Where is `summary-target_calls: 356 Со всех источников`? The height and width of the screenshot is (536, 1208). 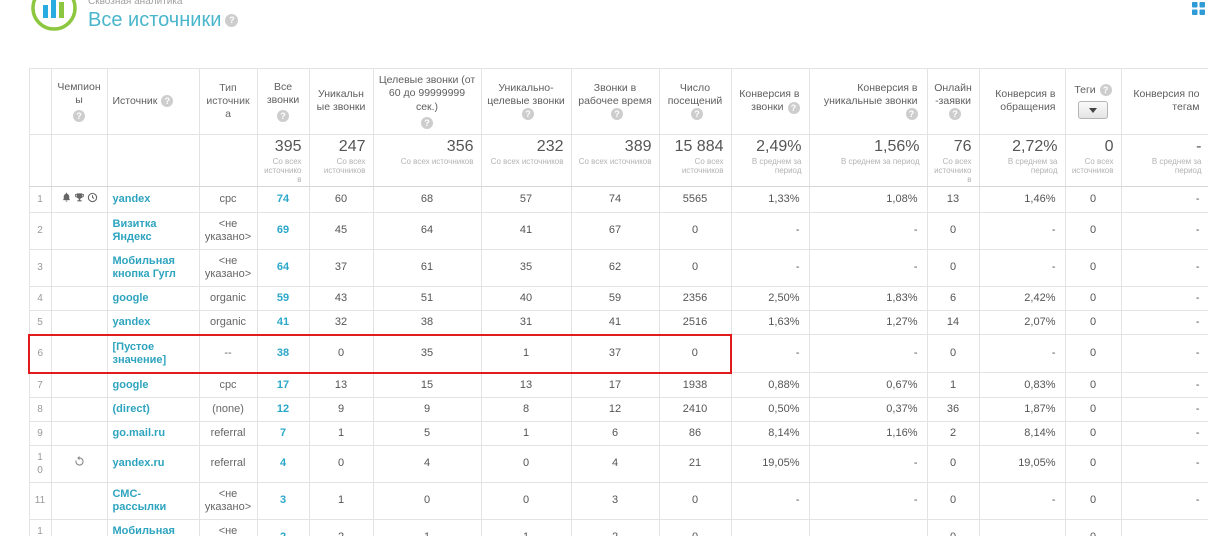
summary-target_calls: 356 Со всех источников is located at coordinates (427, 160).